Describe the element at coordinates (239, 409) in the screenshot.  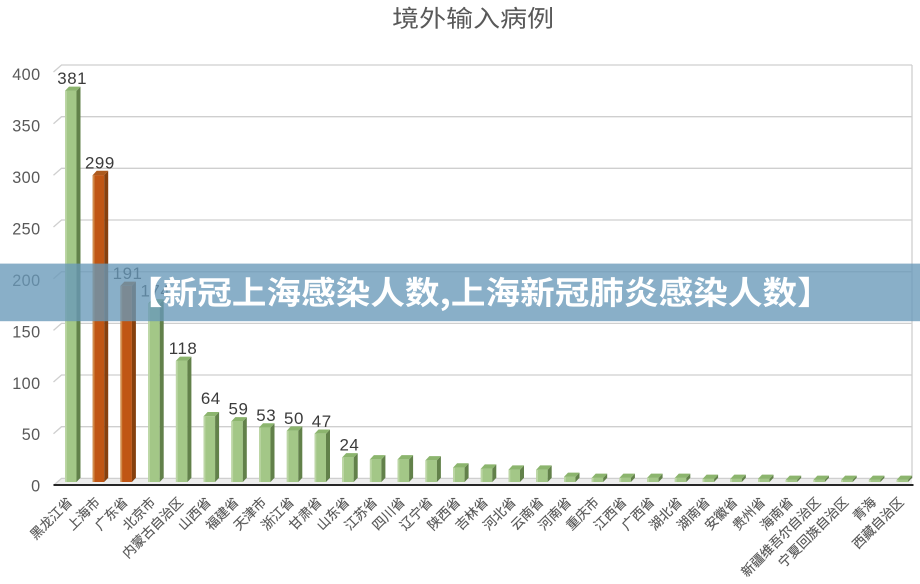
I see `svg-text: 59` at that location.